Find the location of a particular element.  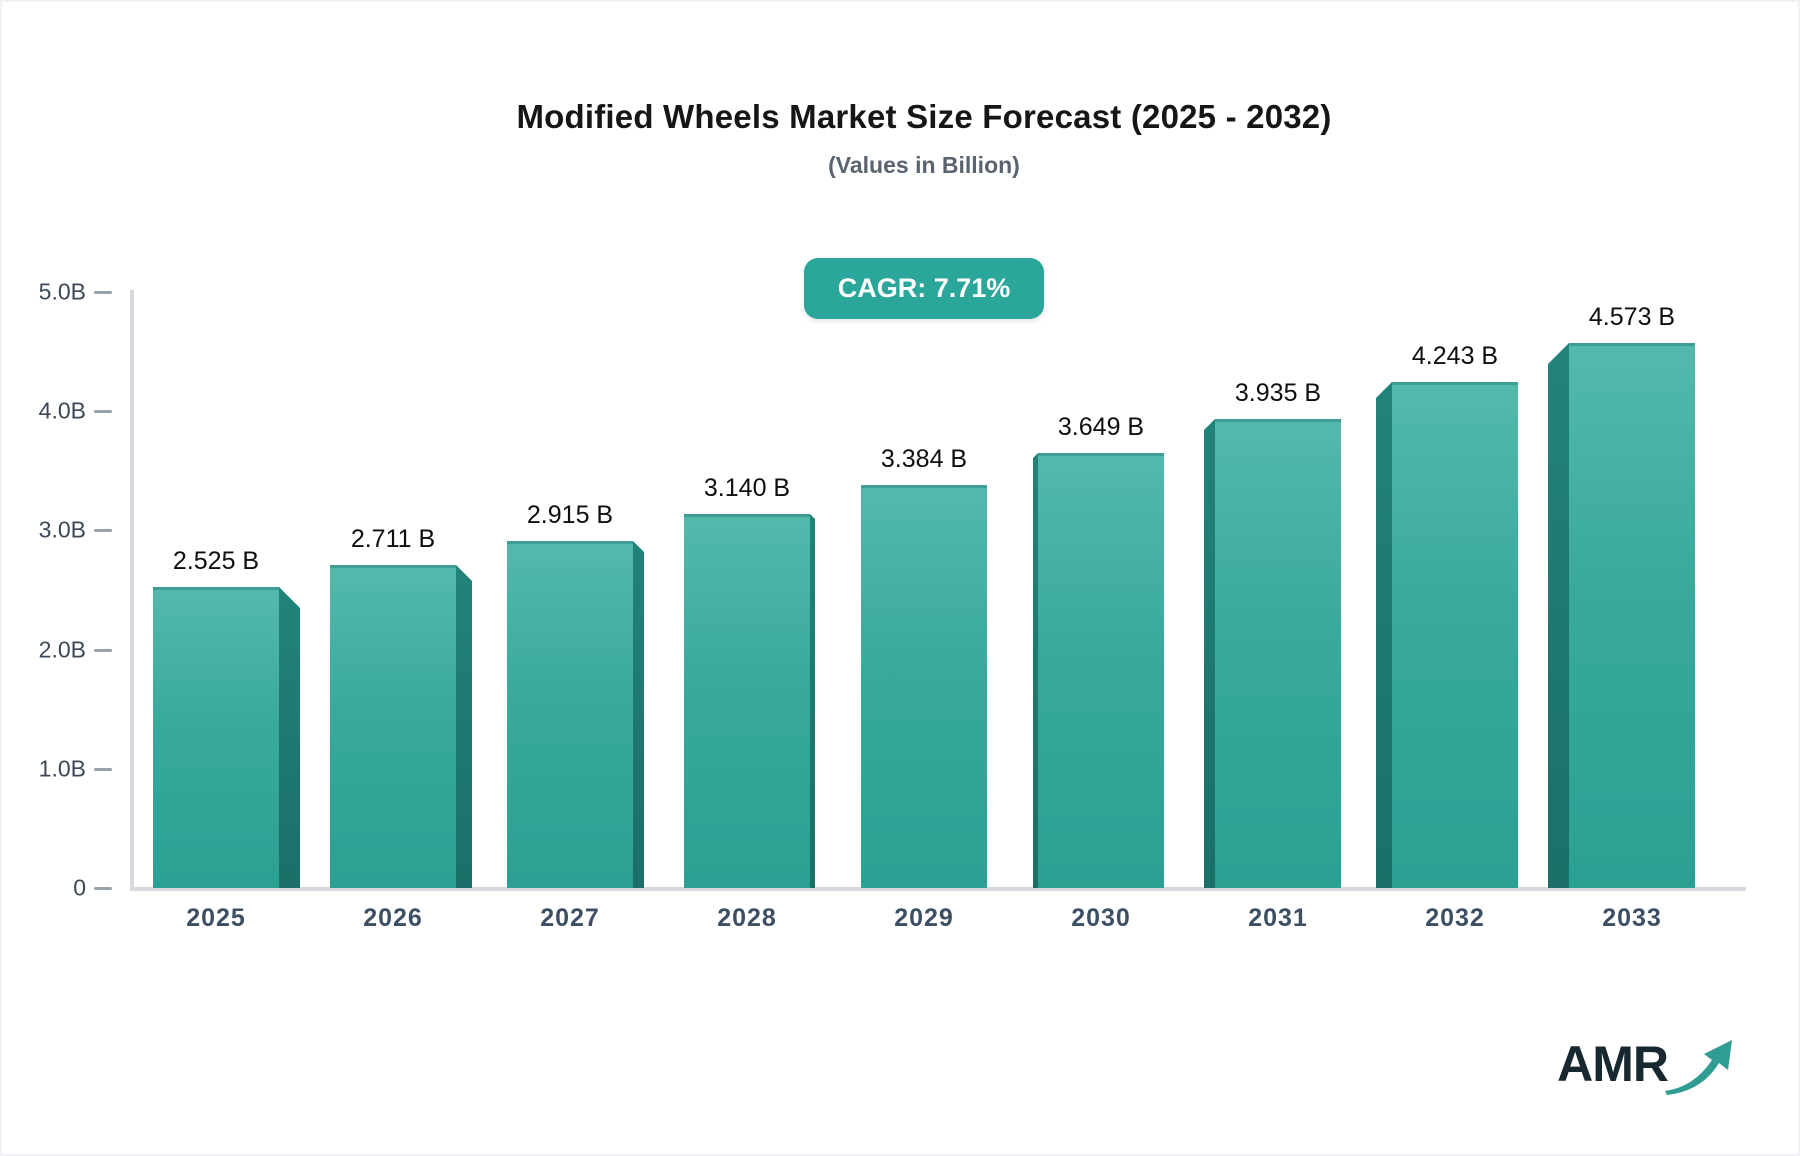

chart-subtitle: (Values in Billion) is located at coordinates (924, 165).